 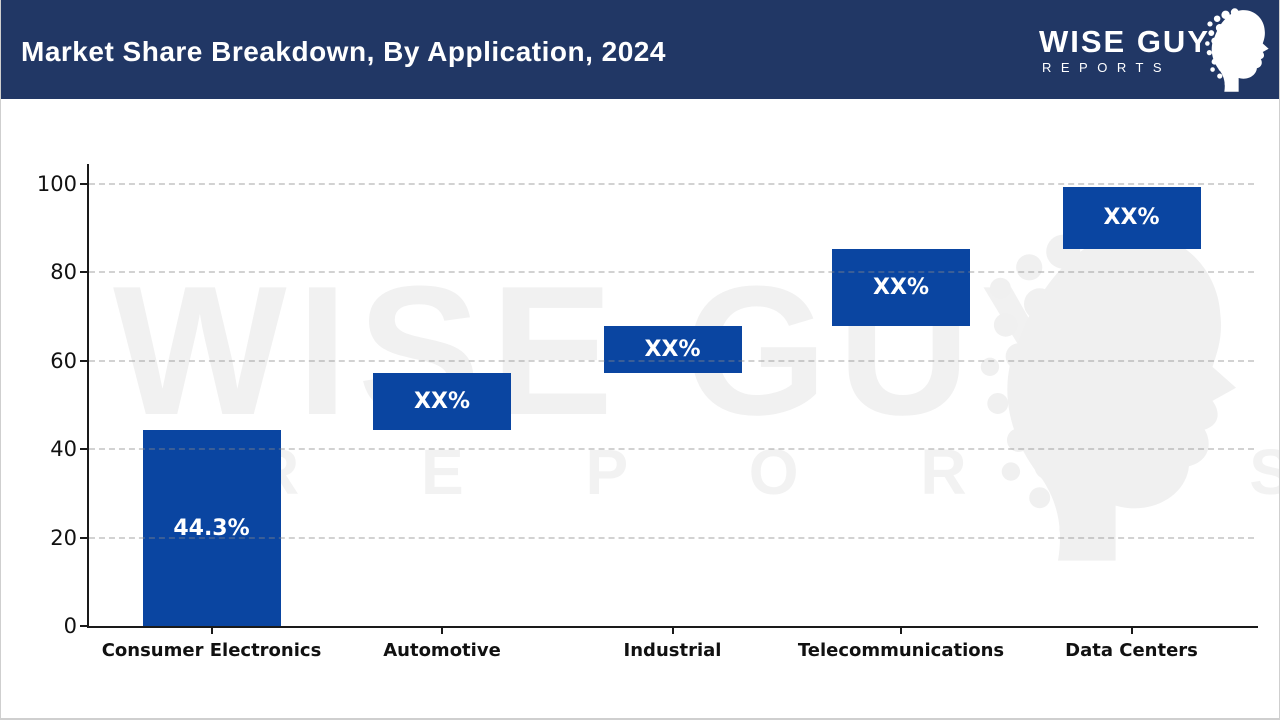 What do you see at coordinates (63, 537) in the screenshot?
I see `y-tick-label-20: 20` at bounding box center [63, 537].